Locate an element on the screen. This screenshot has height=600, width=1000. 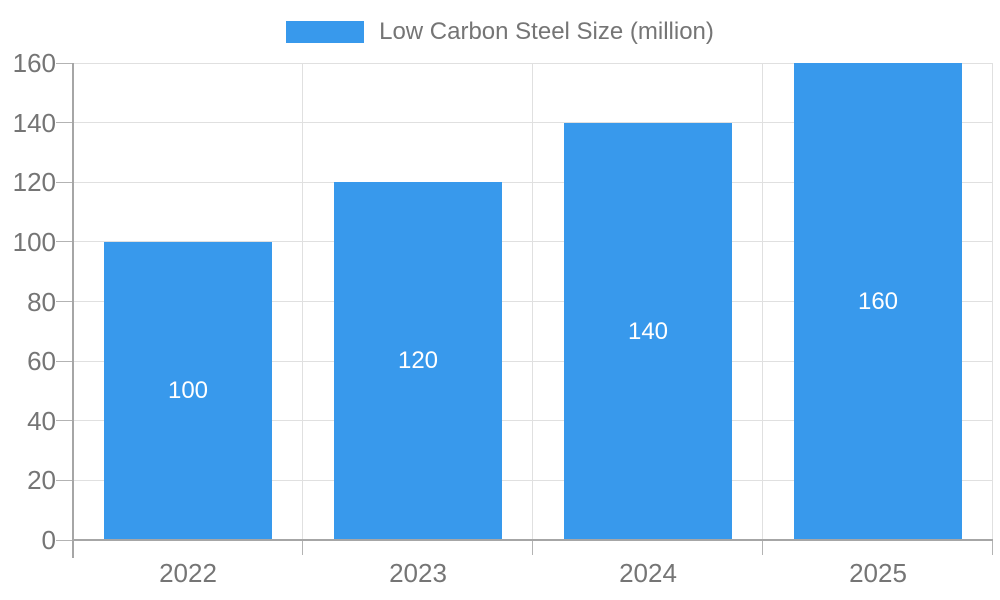
legend-item: Low Carbon Steel Size (million) is located at coordinates (500, 32).